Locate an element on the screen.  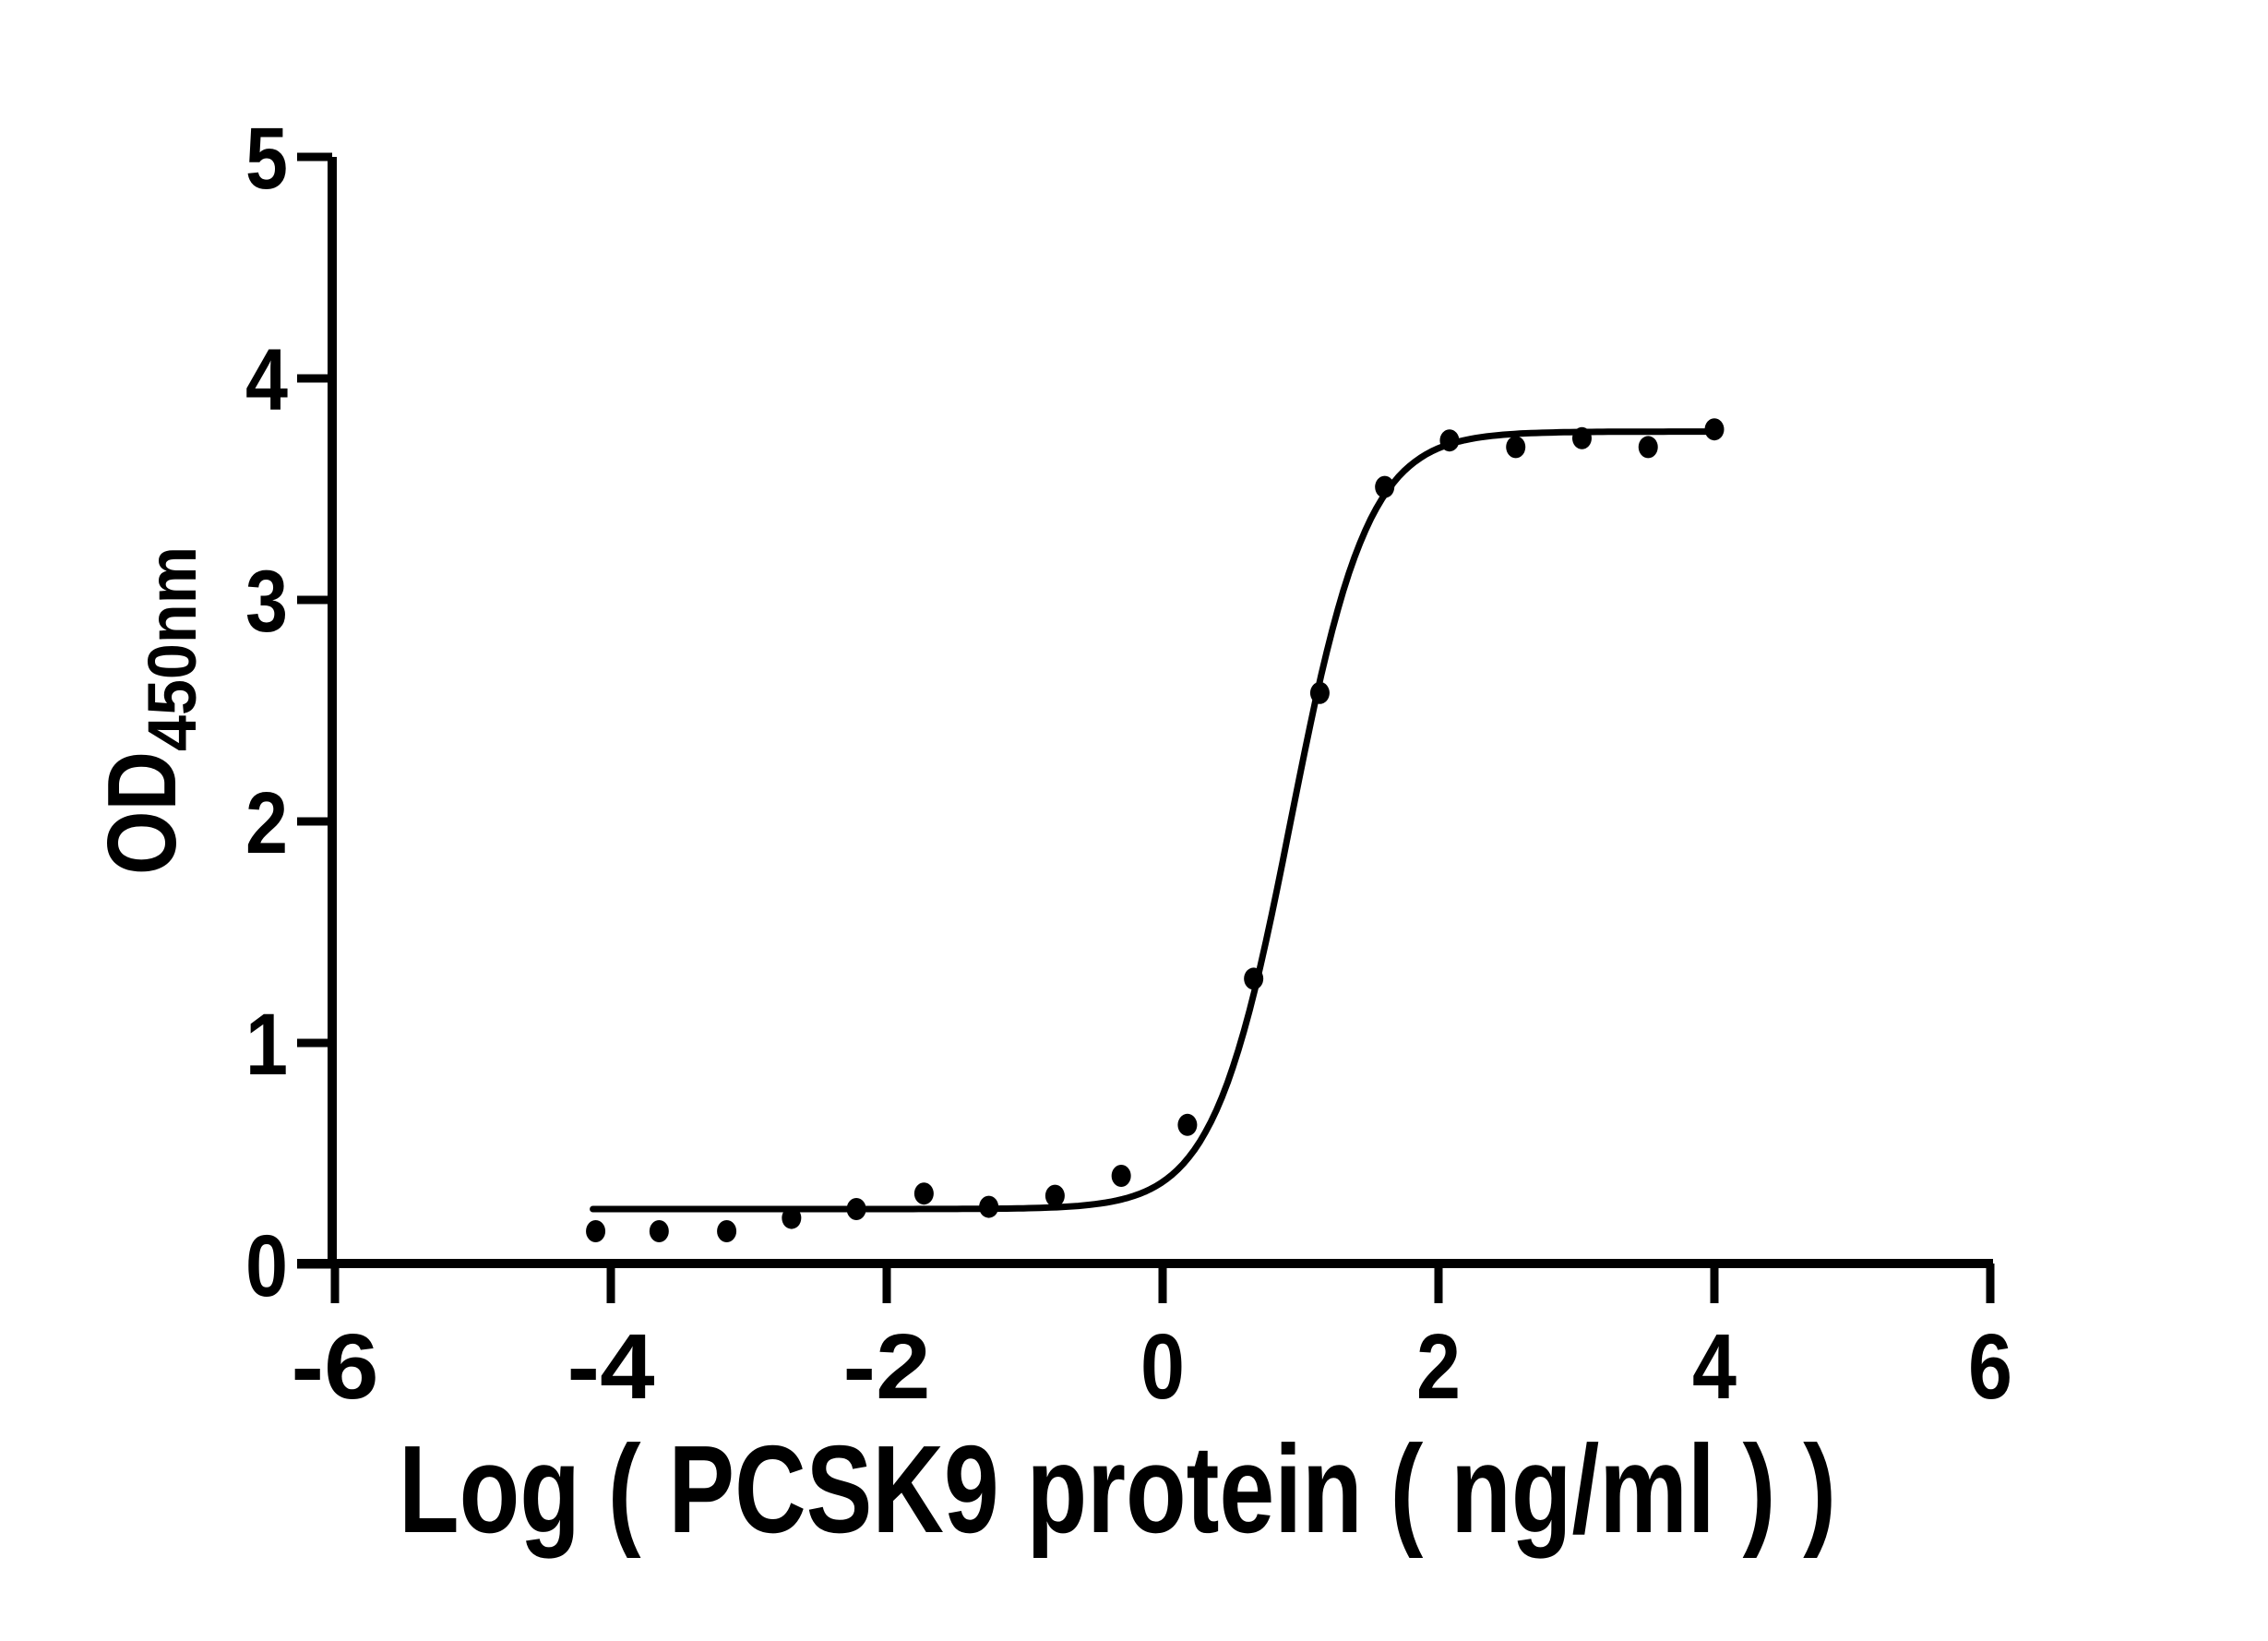
x-axis-tick-labels: -6 -4 -2 0 2 4 6 is located at coordinates (1153, 1367).